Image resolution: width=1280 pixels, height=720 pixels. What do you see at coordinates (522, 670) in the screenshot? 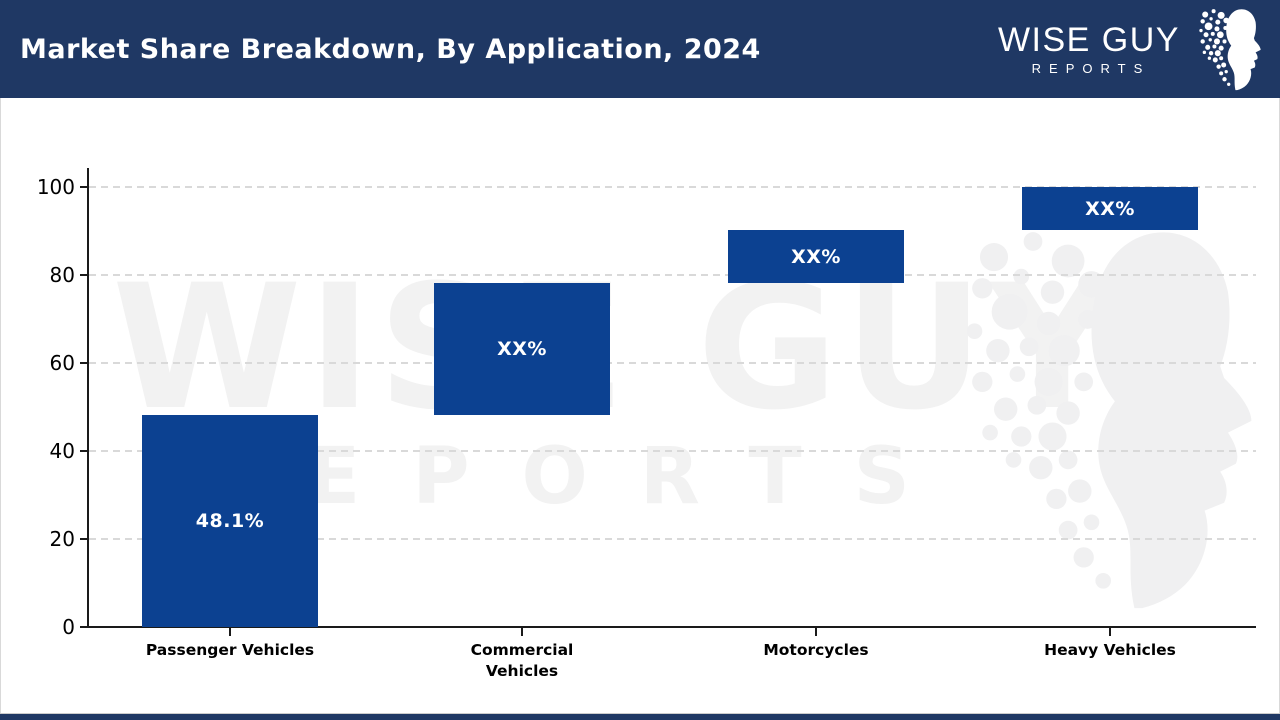
I see `x-category-label-line: Vehicles` at bounding box center [522, 670].